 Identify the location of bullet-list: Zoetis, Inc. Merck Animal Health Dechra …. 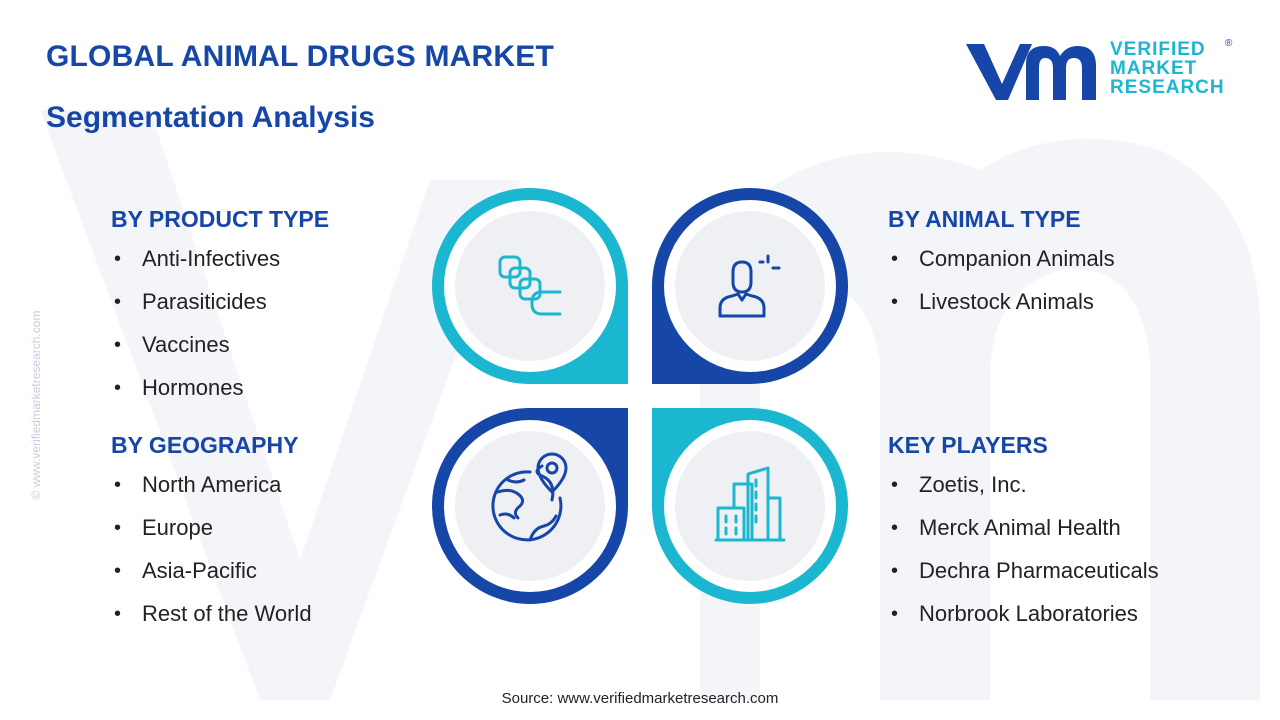
(1023, 556).